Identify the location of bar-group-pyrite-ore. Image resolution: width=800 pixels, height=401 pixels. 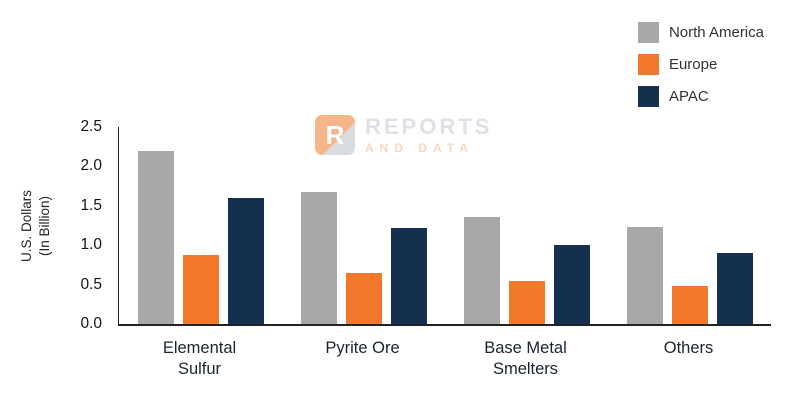
(363, 225).